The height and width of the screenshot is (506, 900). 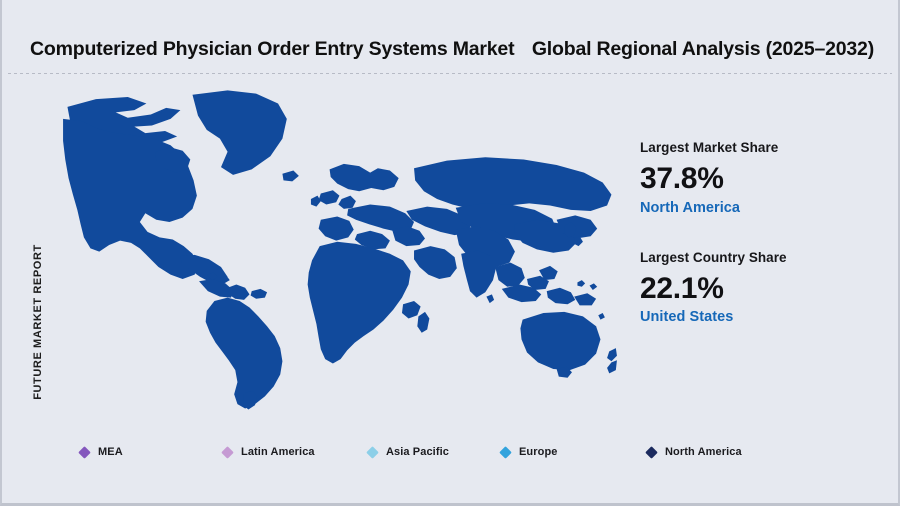 What do you see at coordinates (573, 452) in the screenshot?
I see `legend-item-europe: Europe` at bounding box center [573, 452].